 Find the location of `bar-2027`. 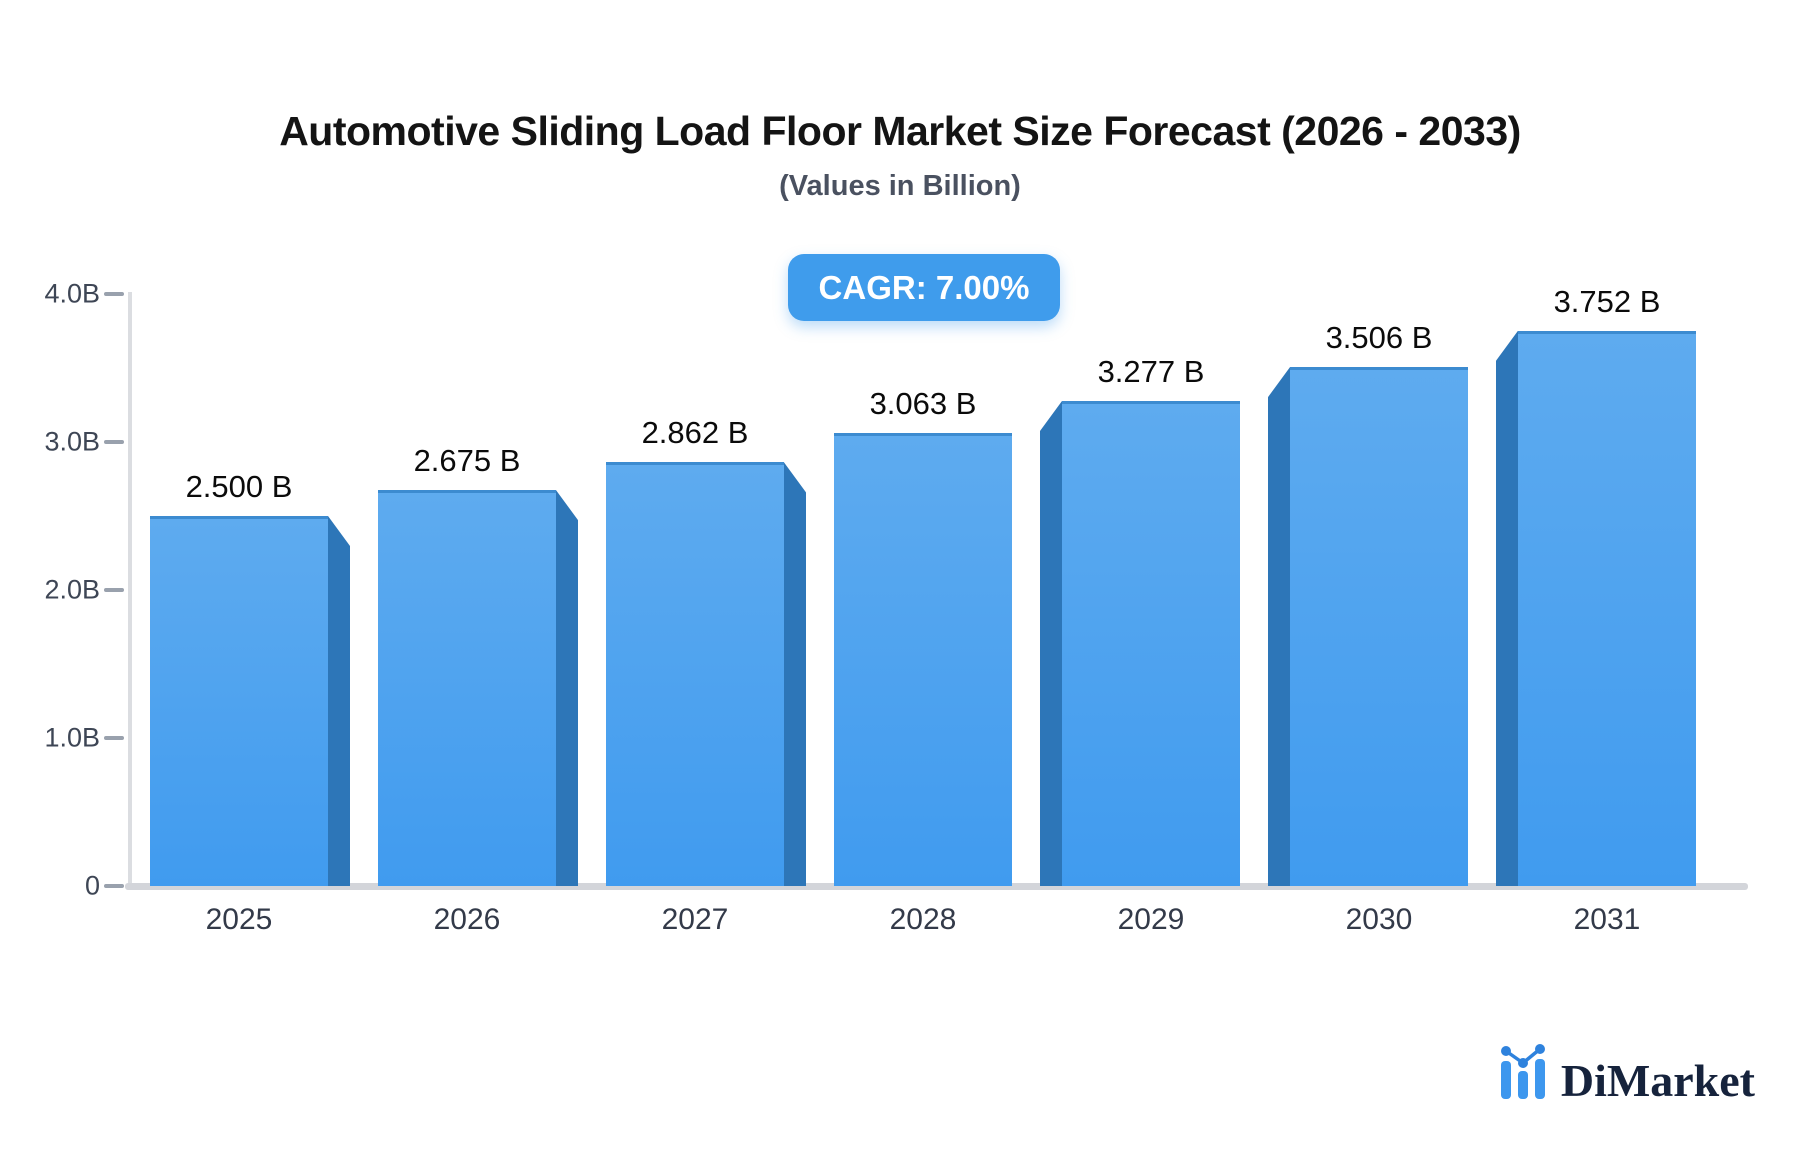

bar-2027 is located at coordinates (695, 674).